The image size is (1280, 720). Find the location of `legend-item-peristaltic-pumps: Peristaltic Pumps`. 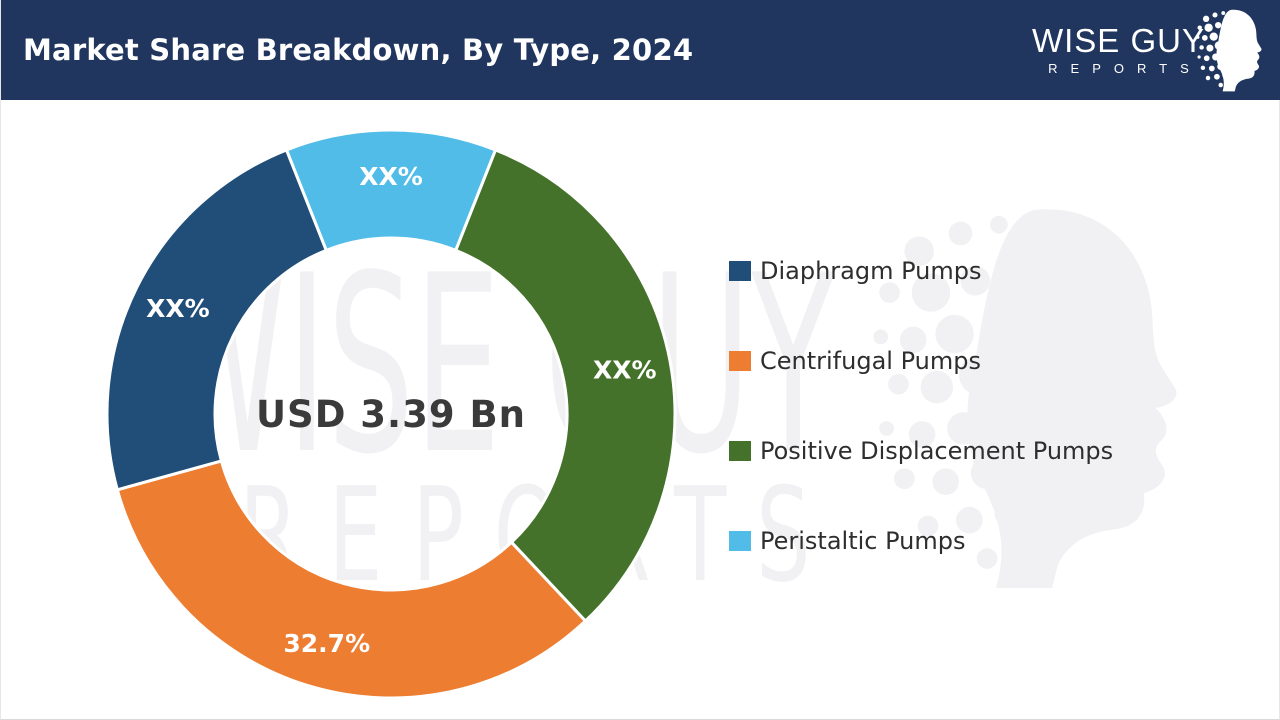

legend-item-peristaltic-pumps: Peristaltic Pumps is located at coordinates (847, 541).